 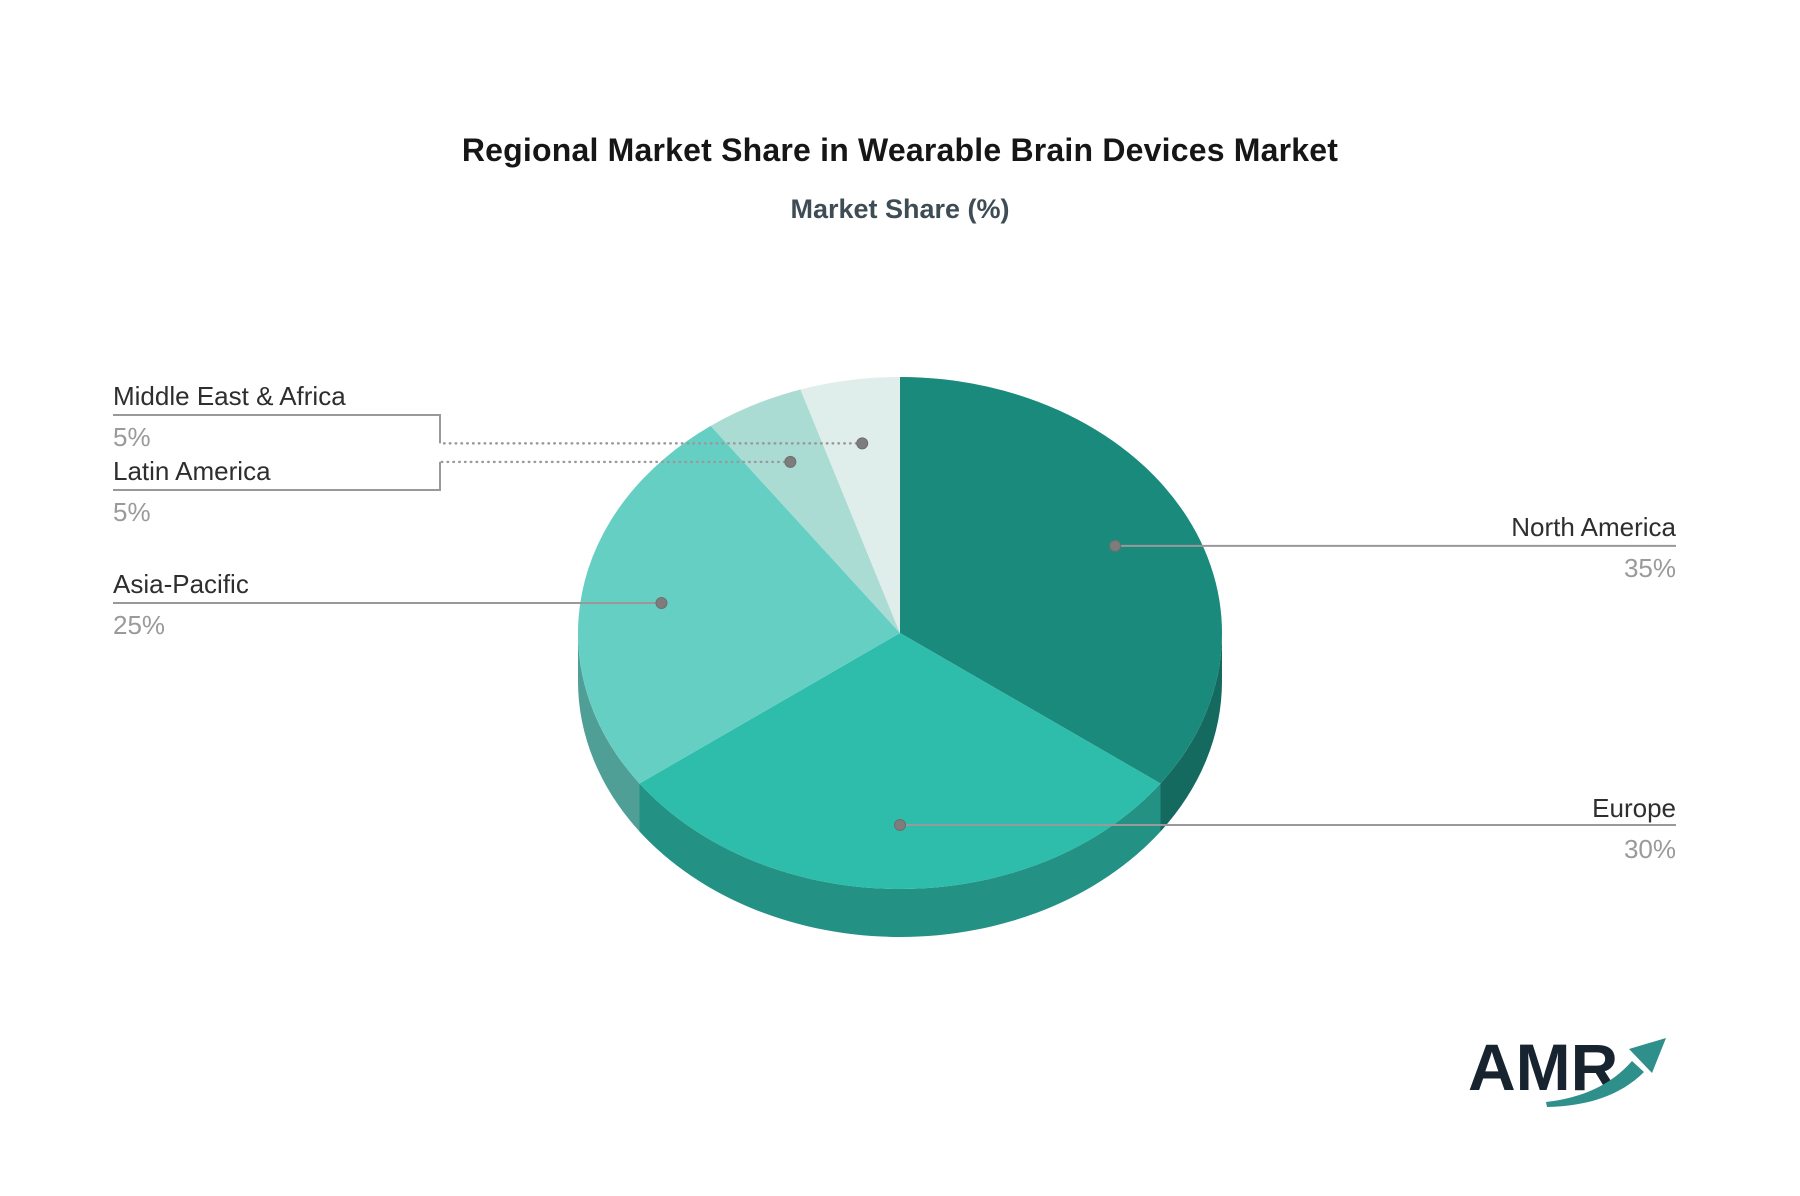 I want to click on pie-side-europe, so click(x=900, y=860).